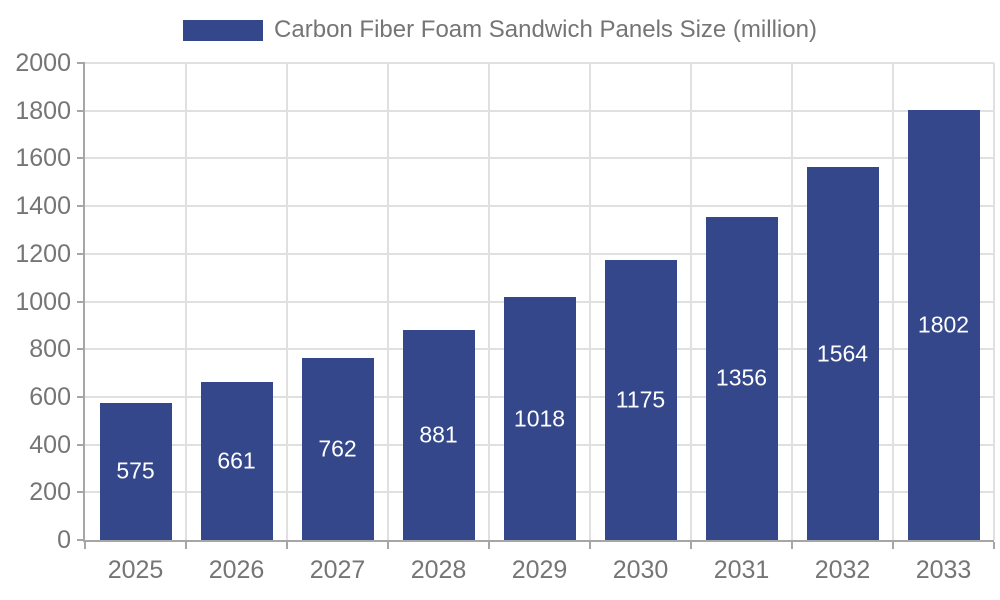 The width and height of the screenshot is (1000, 600). Describe the element at coordinates (43, 158) in the screenshot. I see `y-tick-label: 1600` at that location.